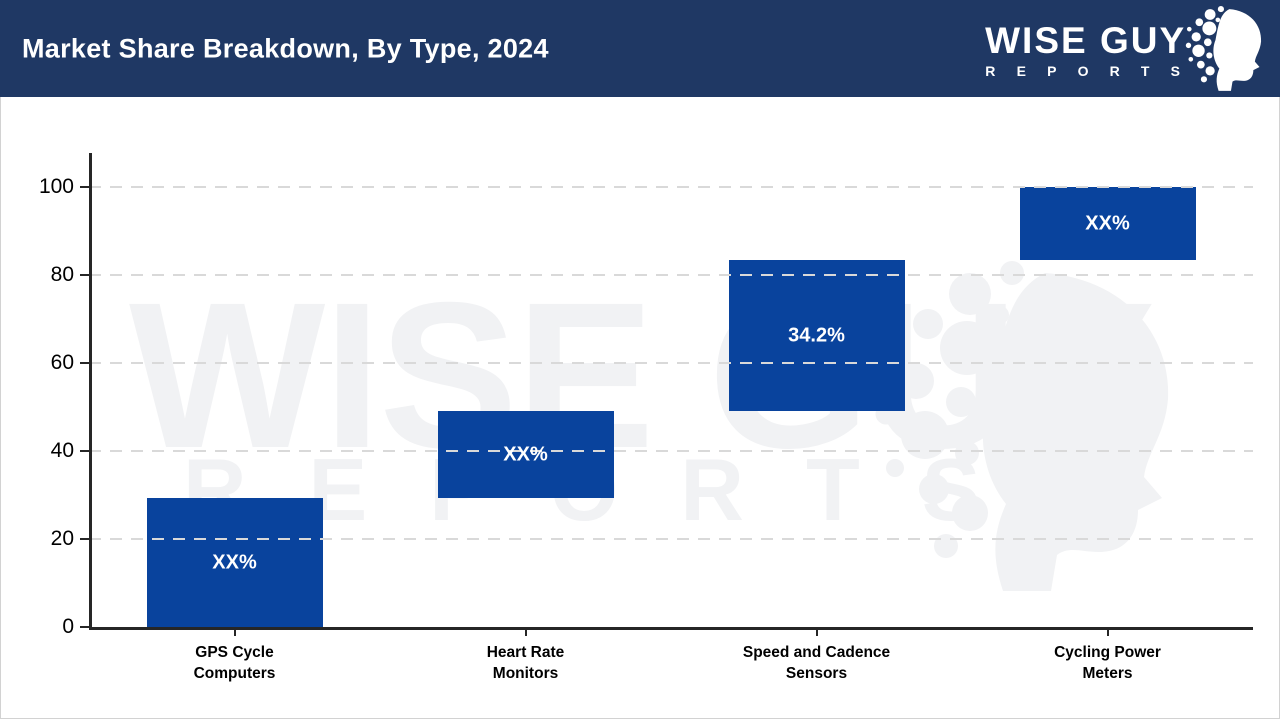 The image size is (1280, 720). I want to click on watermark-head-icon, so click(1022, 426).